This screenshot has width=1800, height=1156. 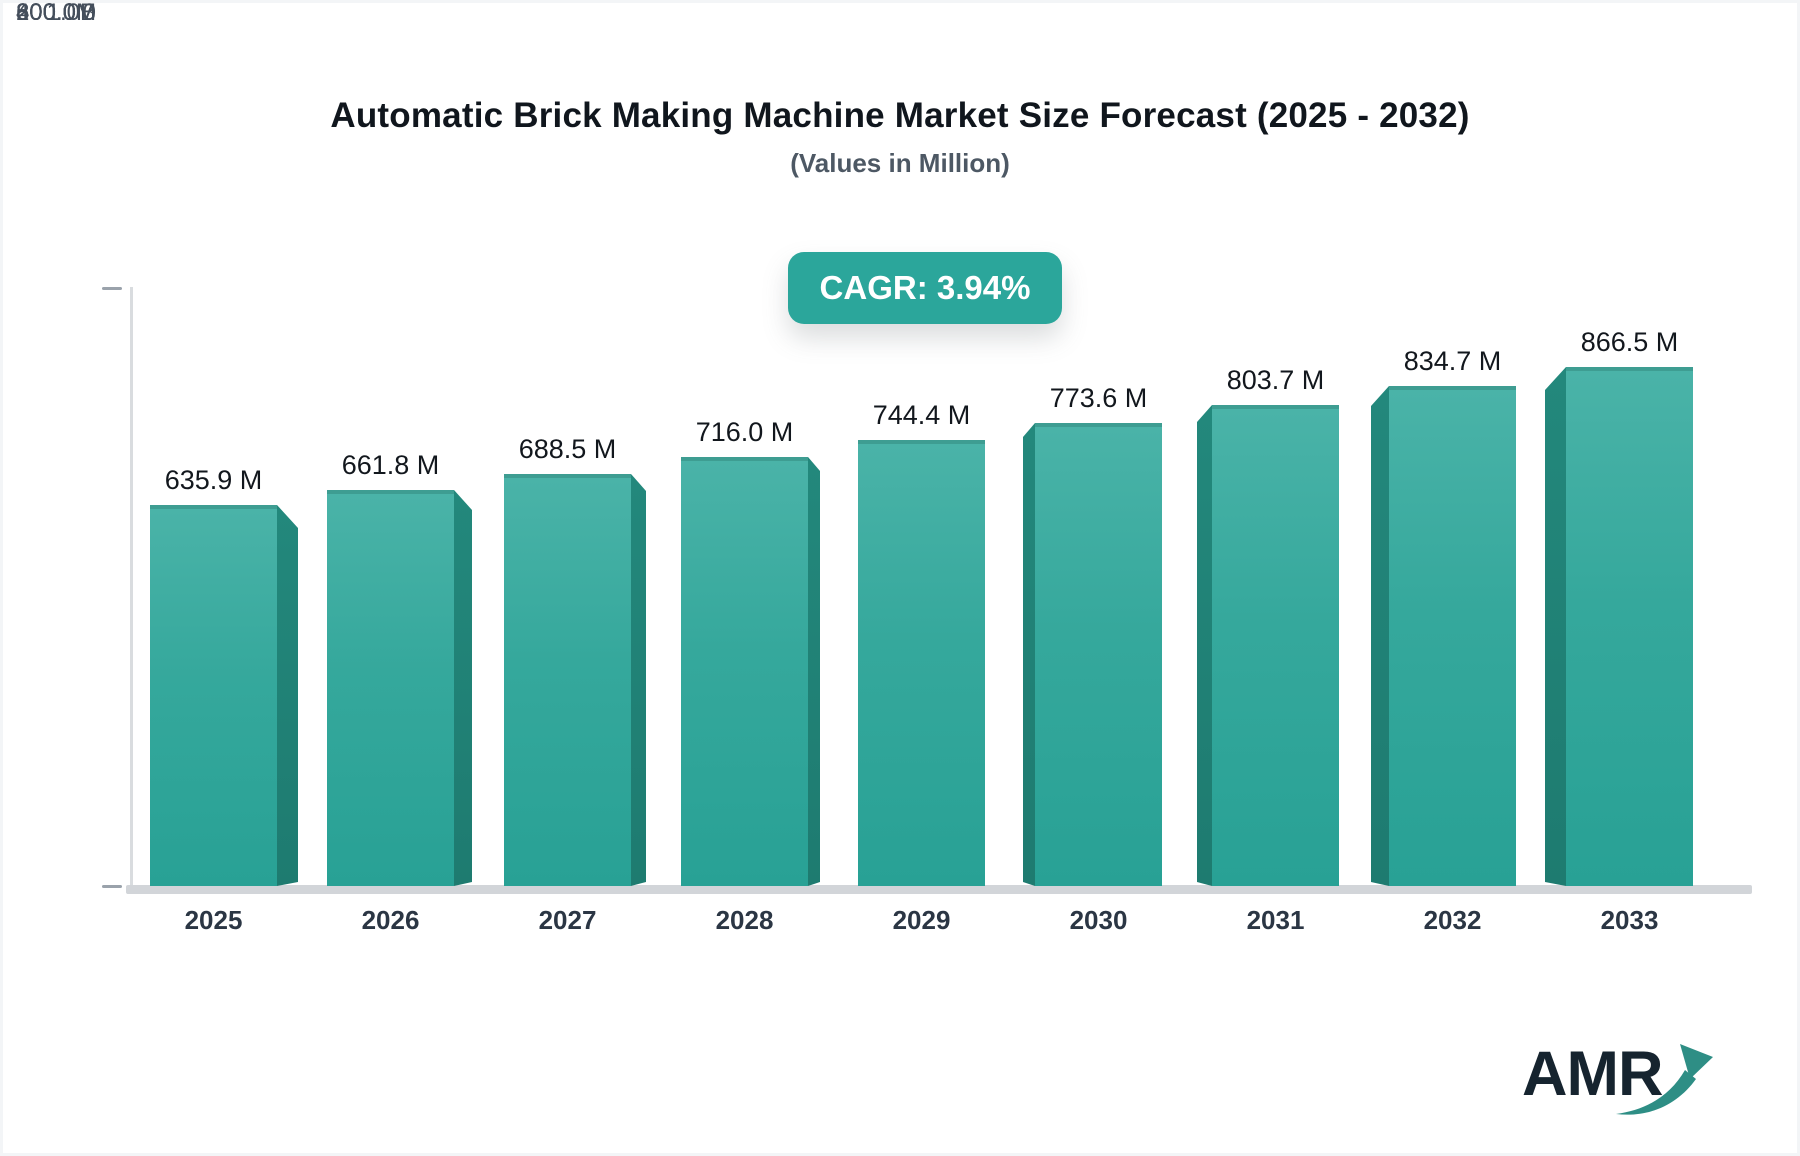 I want to click on bar: 834.7 M 2032, so click(x=1452, y=640).